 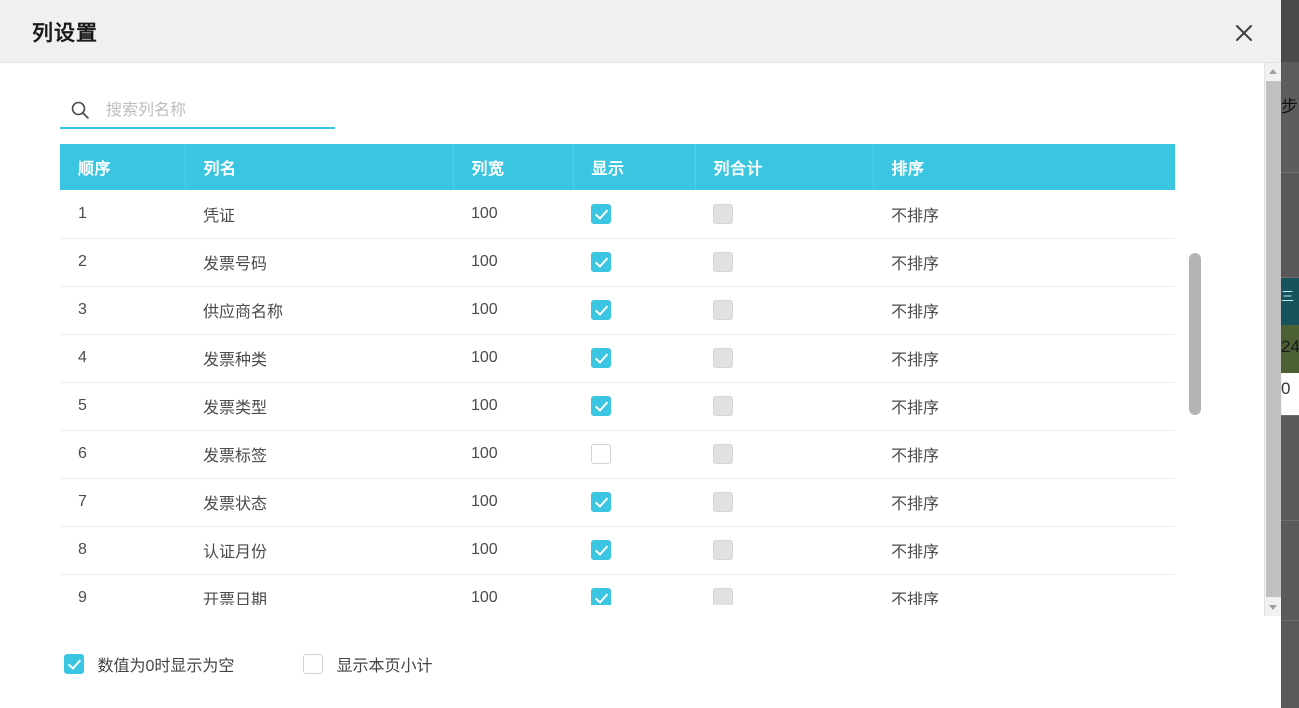 What do you see at coordinates (367, 664) in the screenshot?
I see `option-page-subtotal: 显示本页小计` at bounding box center [367, 664].